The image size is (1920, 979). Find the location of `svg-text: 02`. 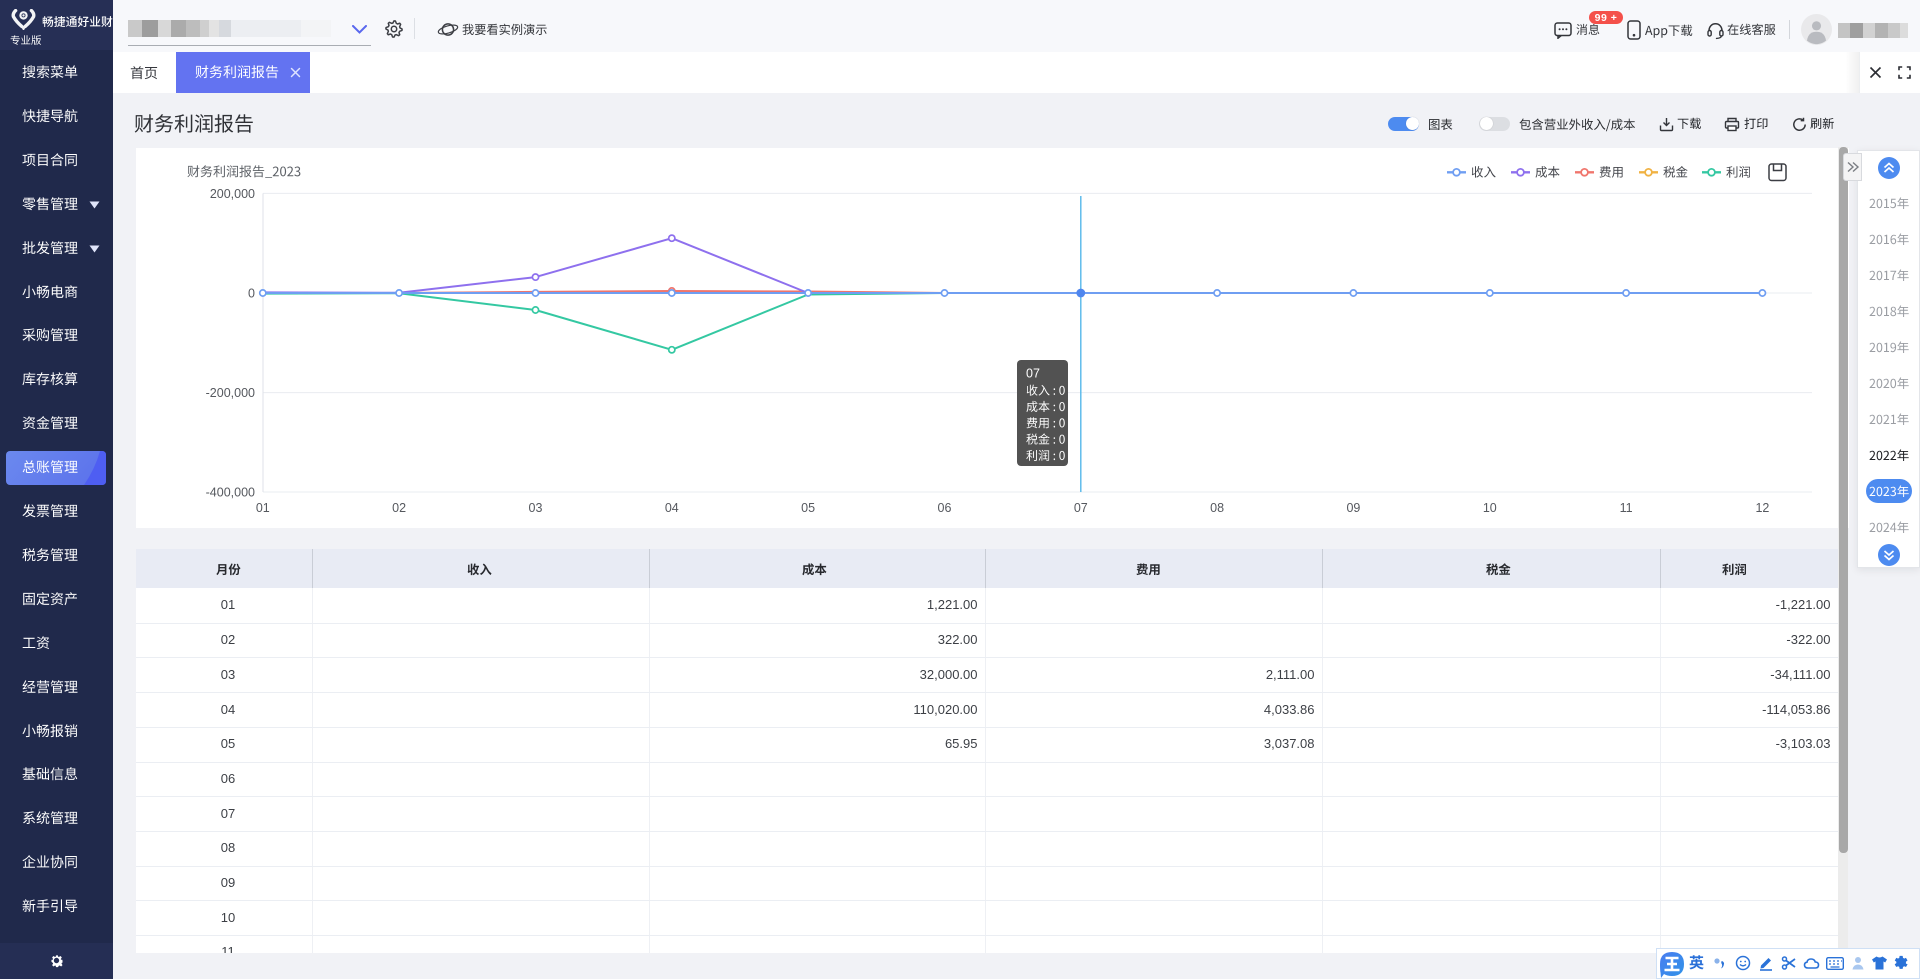

svg-text: 02 is located at coordinates (399, 508).